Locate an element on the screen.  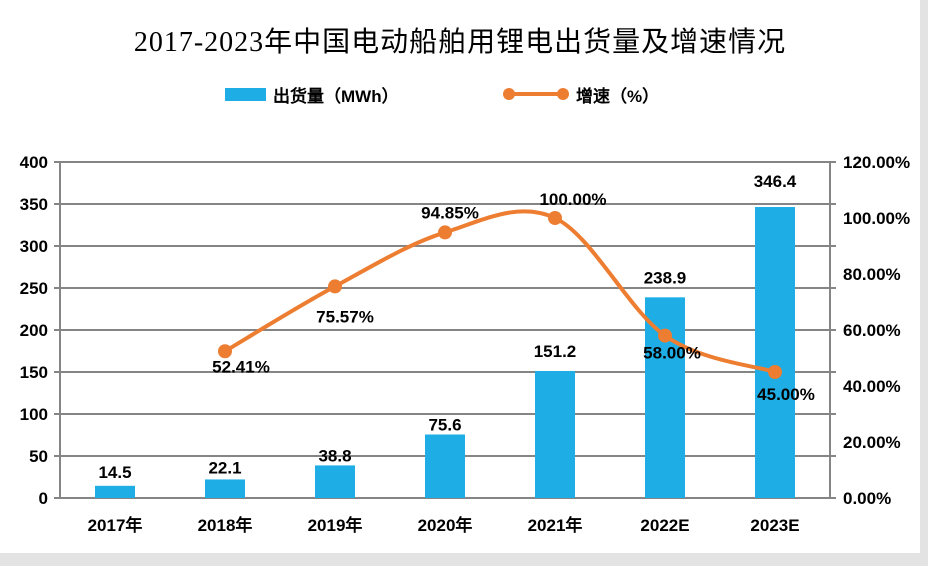
growth-value-label: 94.85% is located at coordinates (450, 212).